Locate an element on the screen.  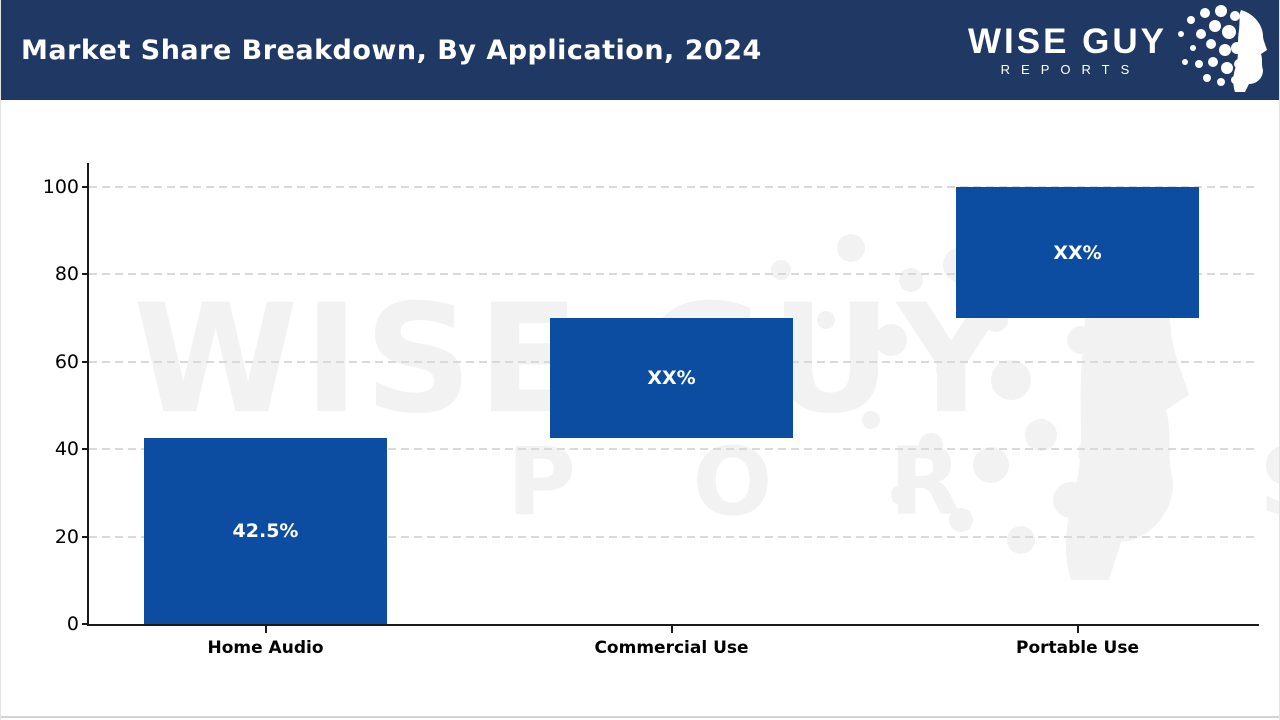
x-category-label: Home Audio is located at coordinates (265, 648).